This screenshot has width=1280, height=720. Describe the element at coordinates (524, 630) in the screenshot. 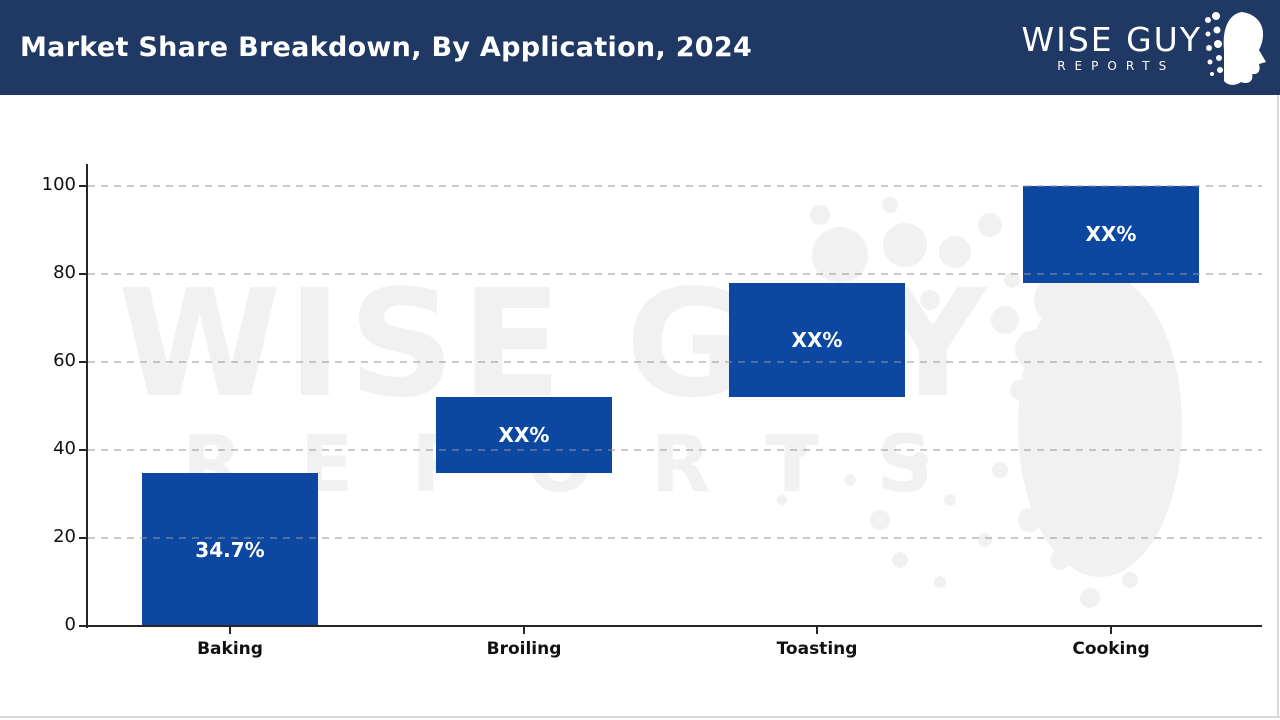

I see `x-tick-broiling` at that location.